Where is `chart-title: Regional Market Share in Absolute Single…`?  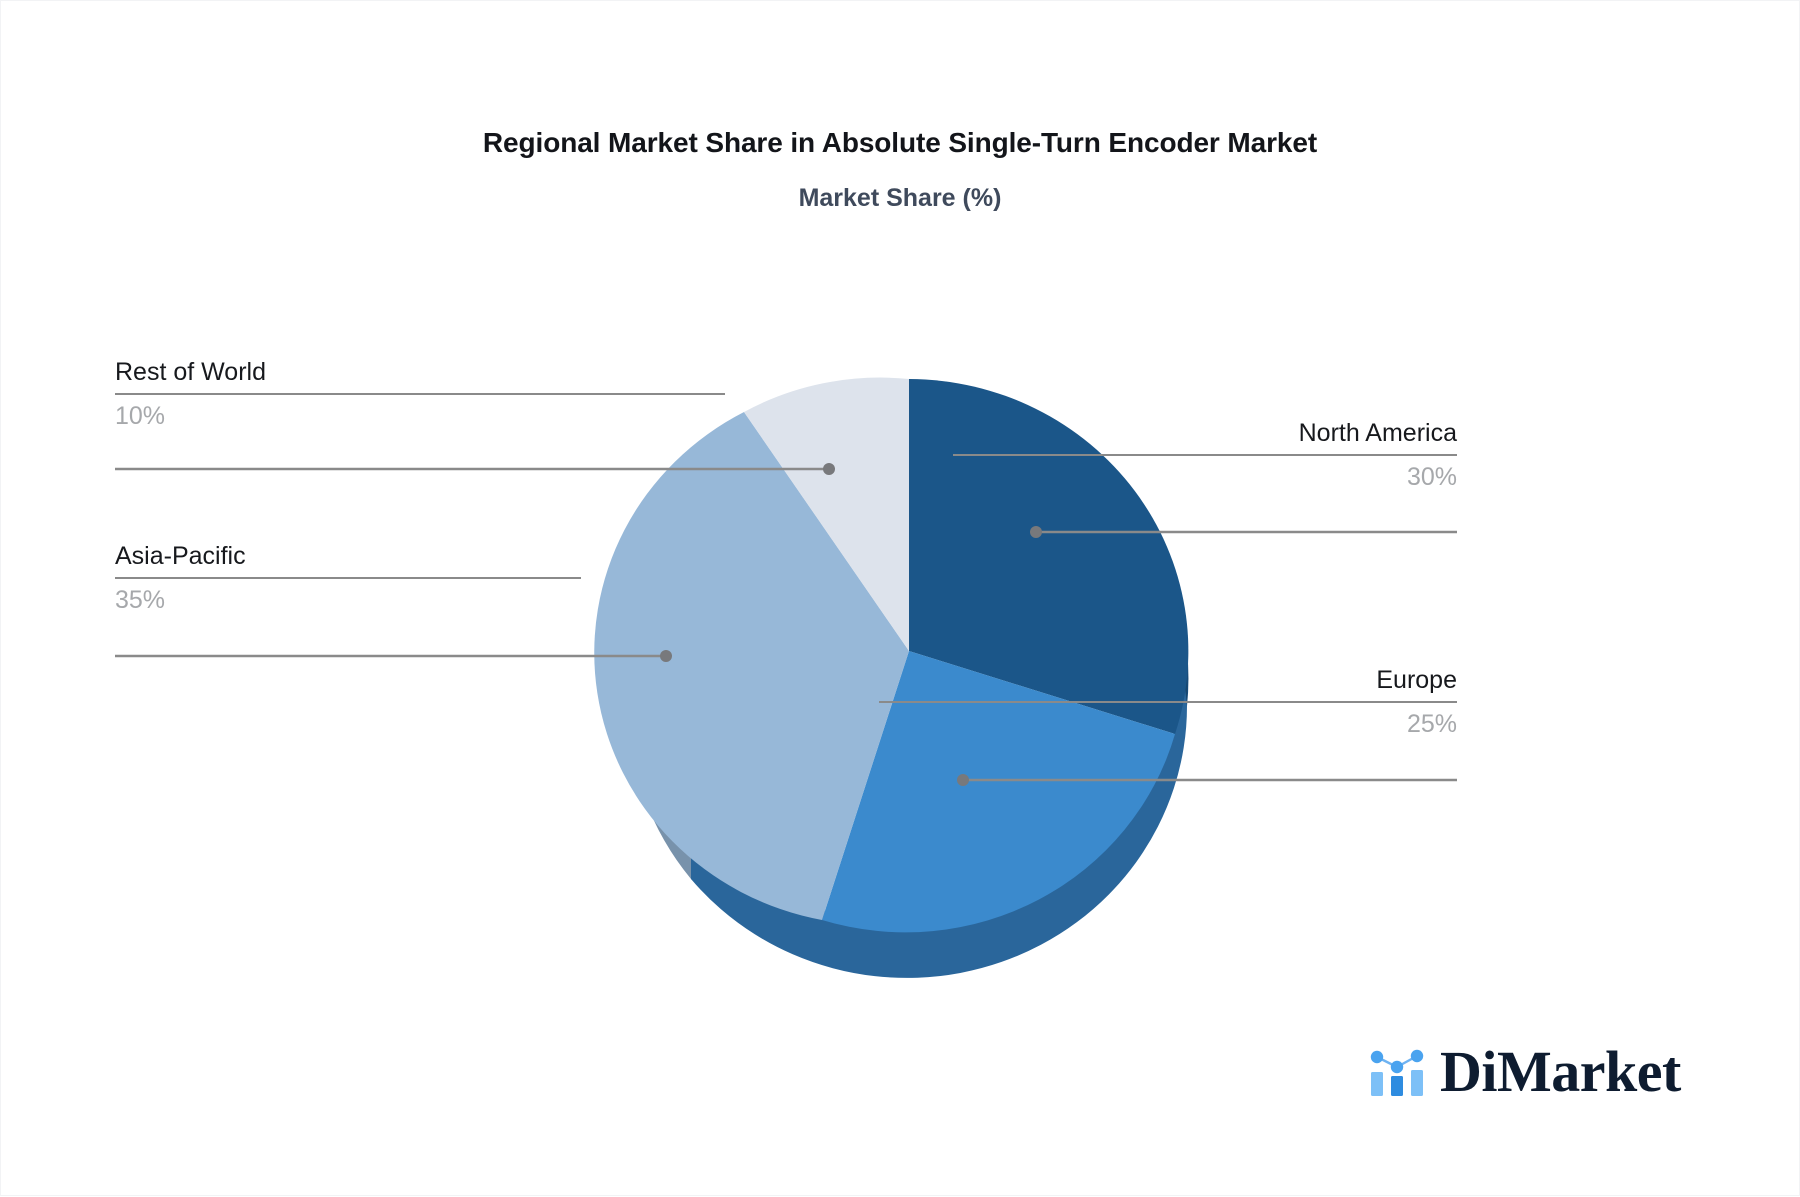 chart-title: Regional Market Share in Absolute Single… is located at coordinates (900, 142).